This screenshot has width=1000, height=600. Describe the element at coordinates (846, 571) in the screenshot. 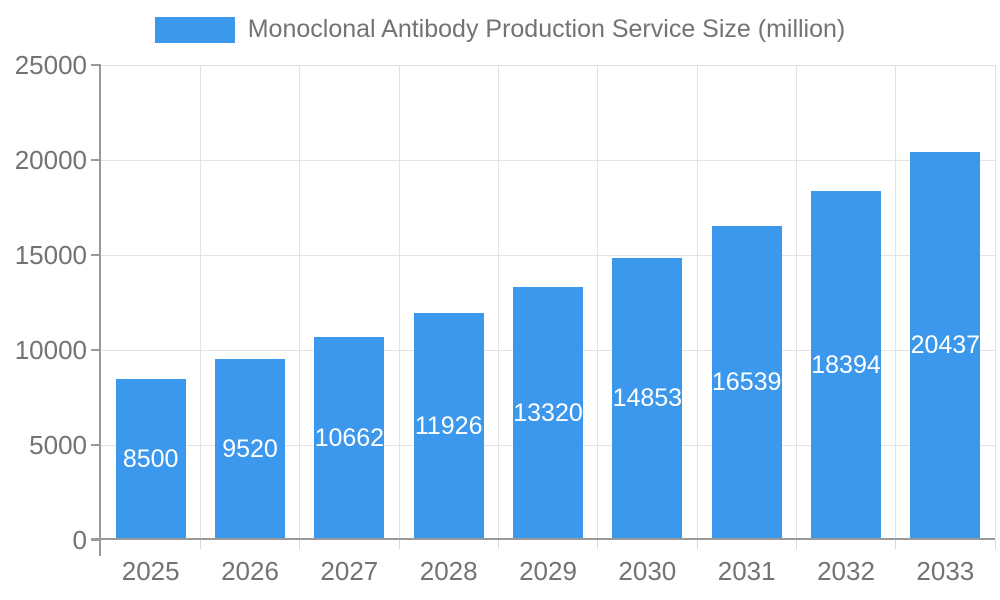

I see `x-tick-label: 2032` at that location.